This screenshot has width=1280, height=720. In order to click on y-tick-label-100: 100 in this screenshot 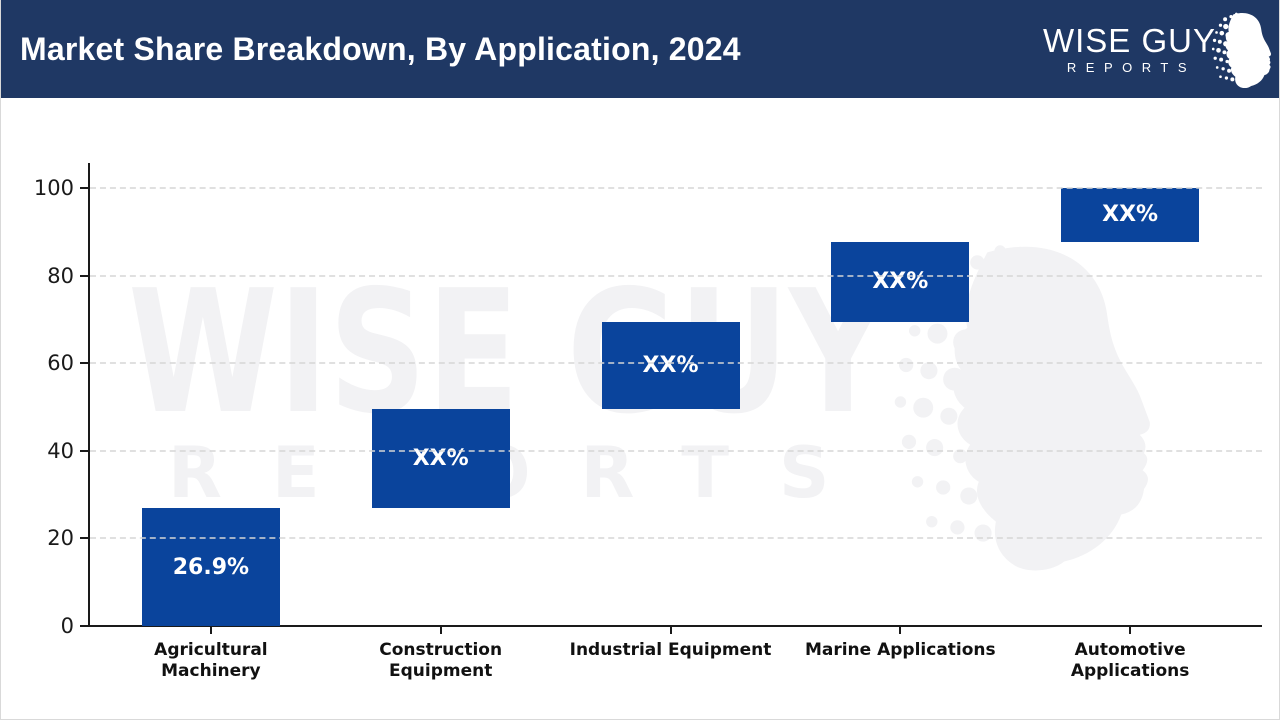, I will do `click(53, 188)`.